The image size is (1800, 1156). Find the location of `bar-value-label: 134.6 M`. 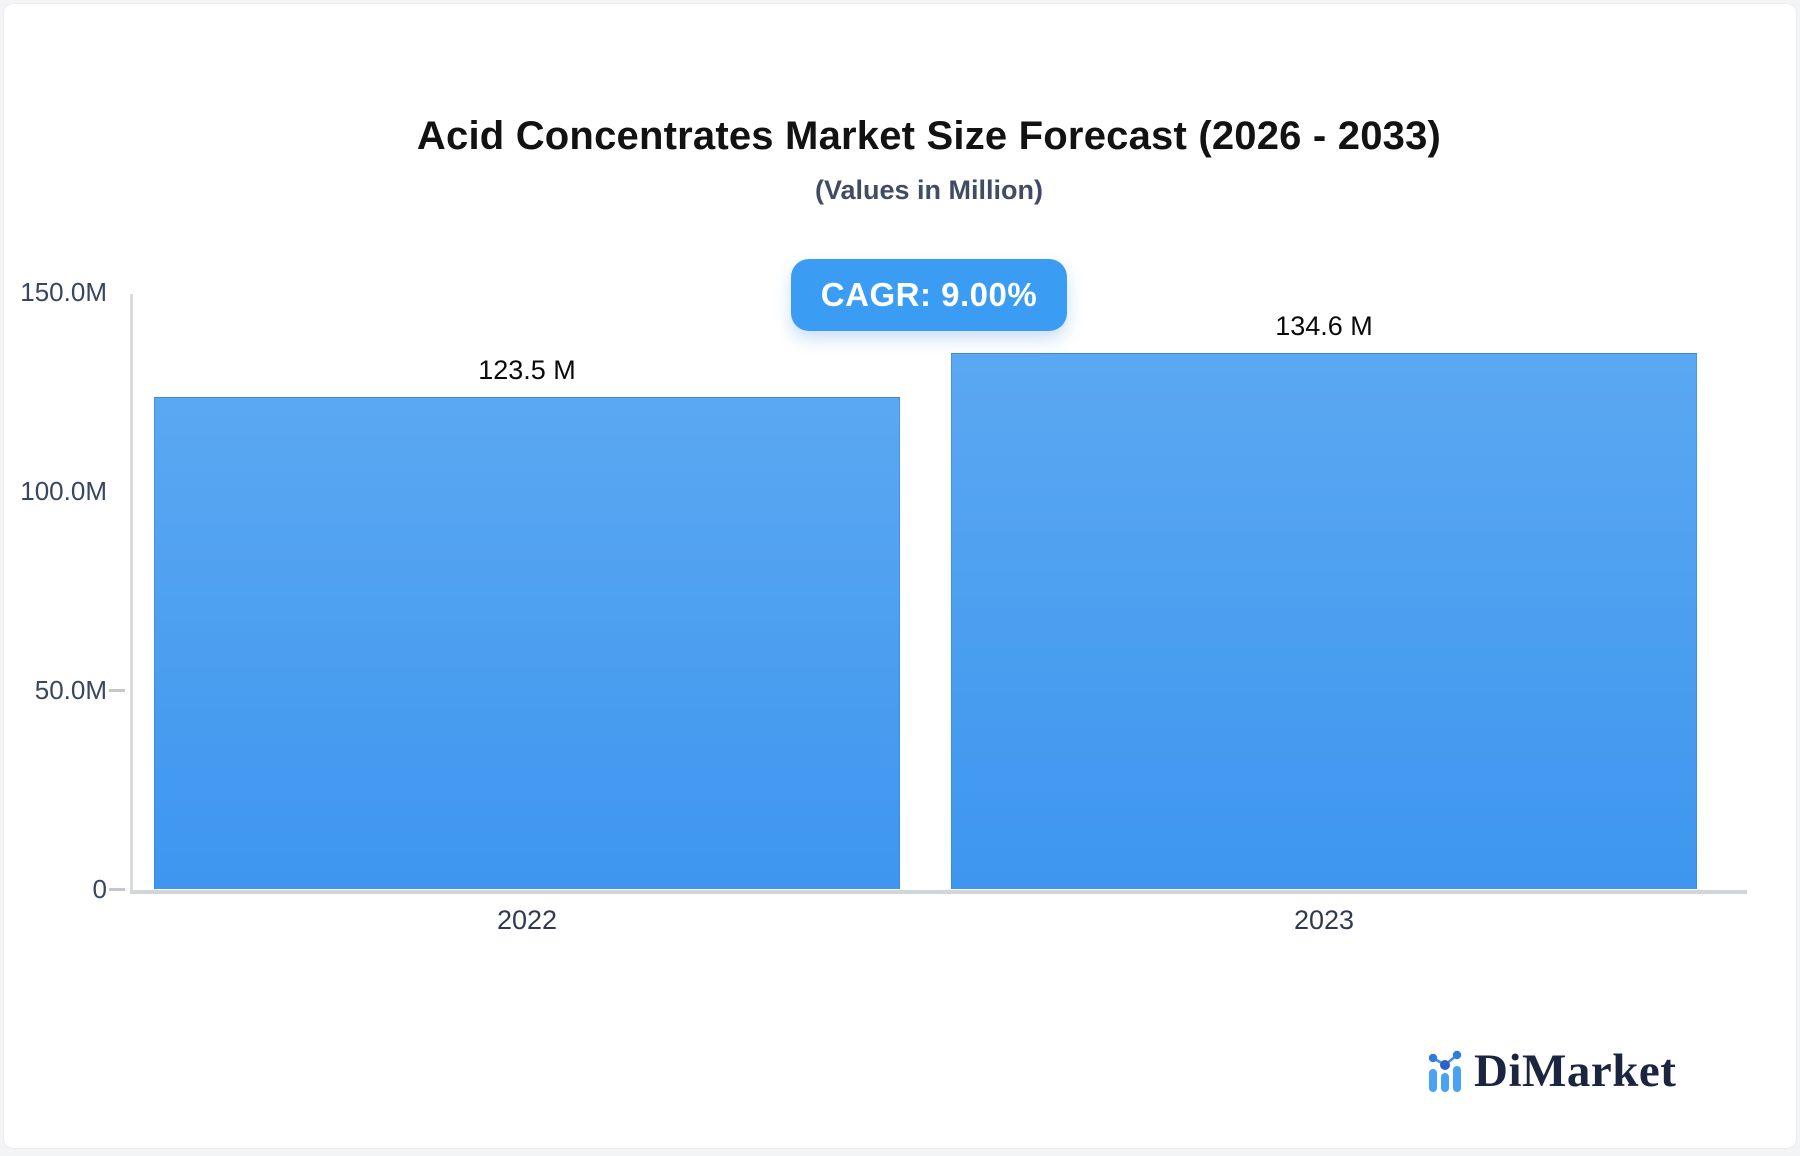

bar-value-label: 134.6 M is located at coordinates (1324, 326).